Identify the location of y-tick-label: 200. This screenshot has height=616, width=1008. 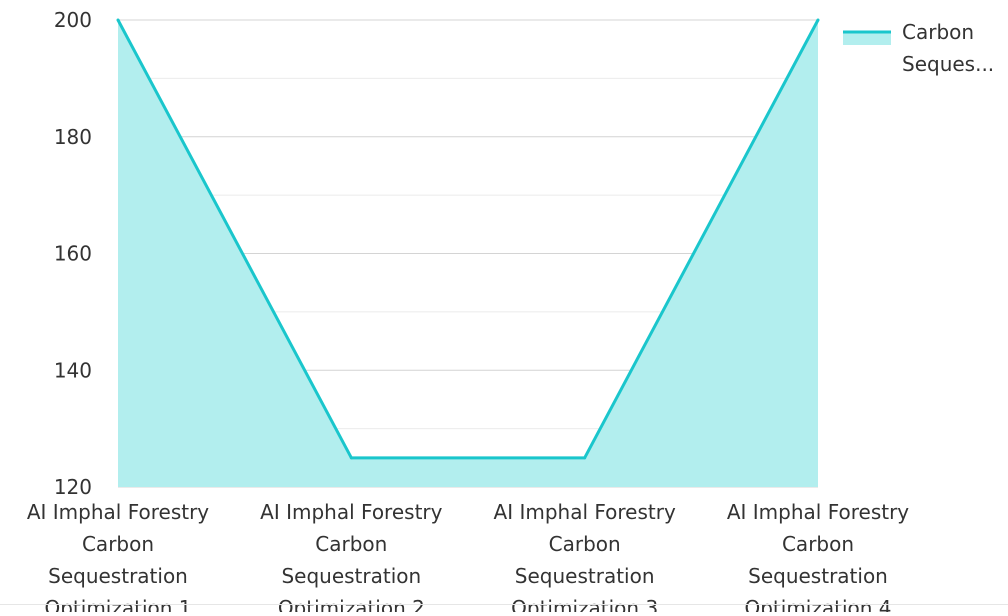
(73, 20).